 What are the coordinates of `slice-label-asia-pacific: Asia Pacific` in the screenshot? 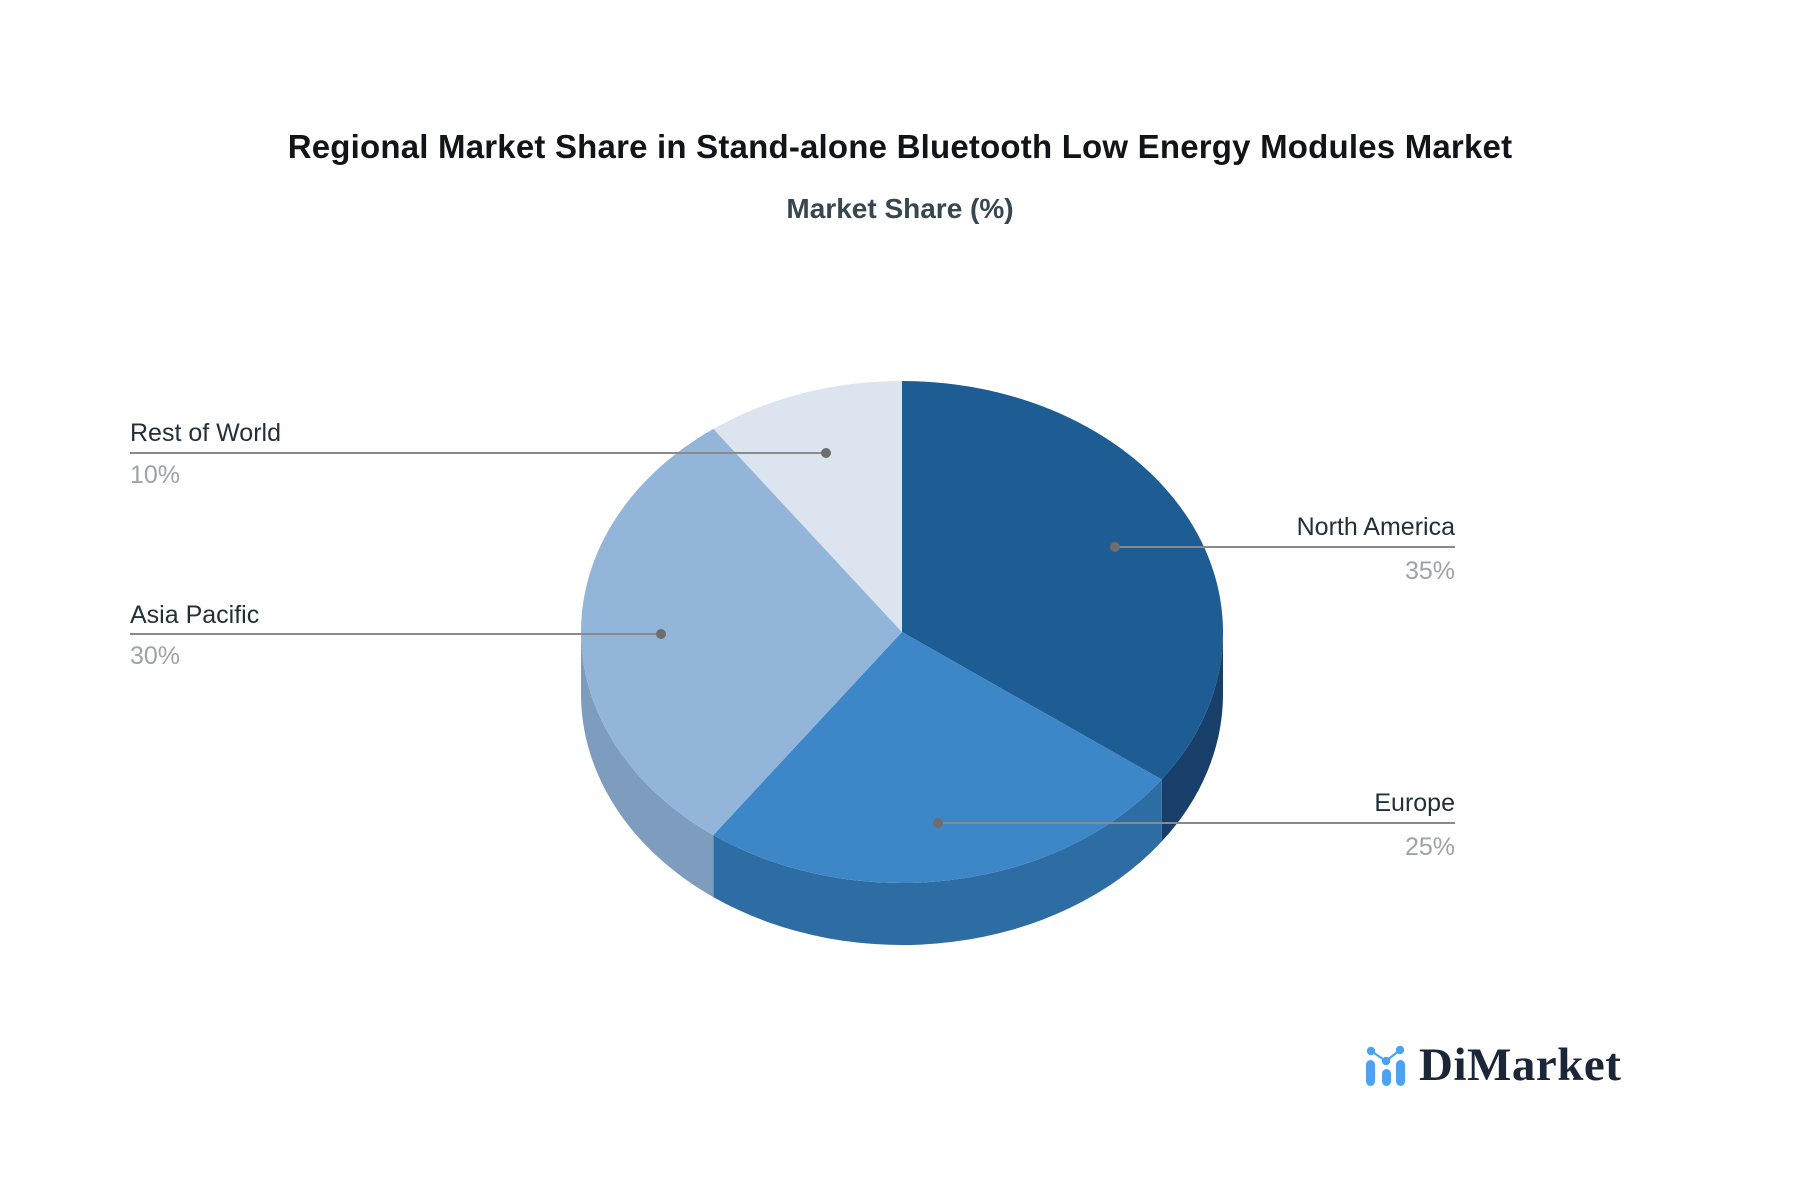 It's located at (195, 615).